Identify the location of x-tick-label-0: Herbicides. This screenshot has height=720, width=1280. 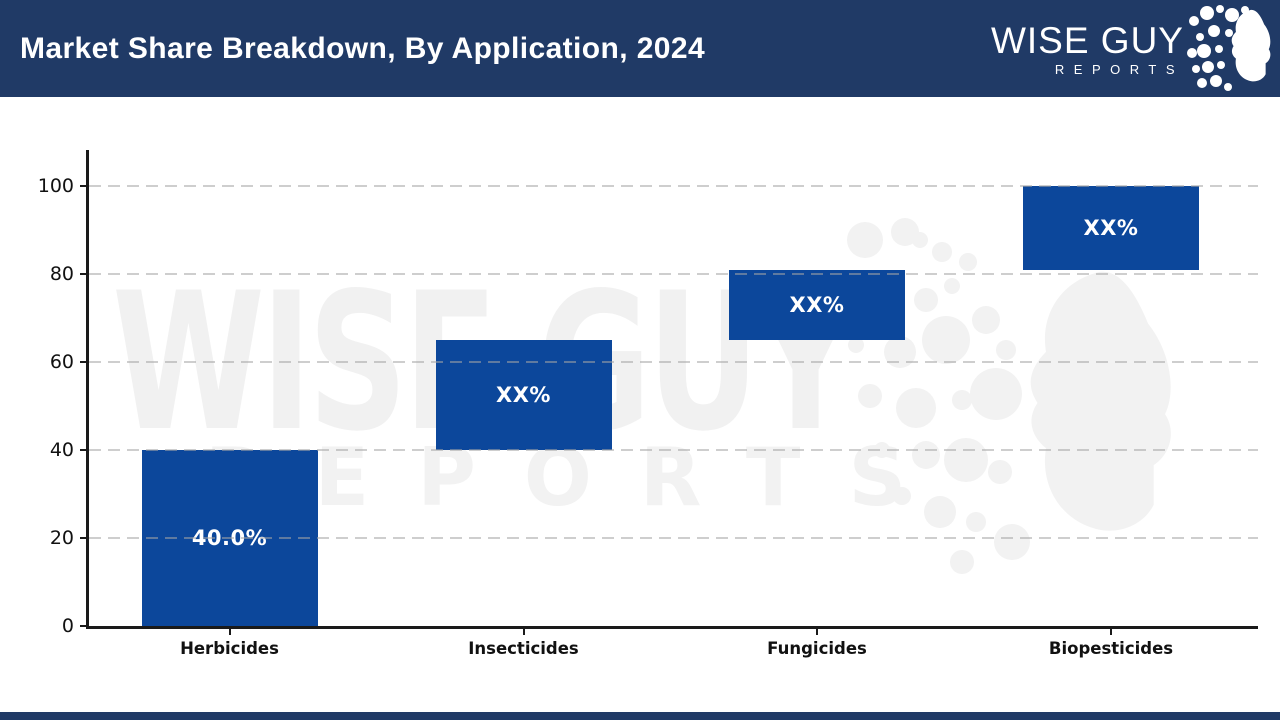
(229, 648).